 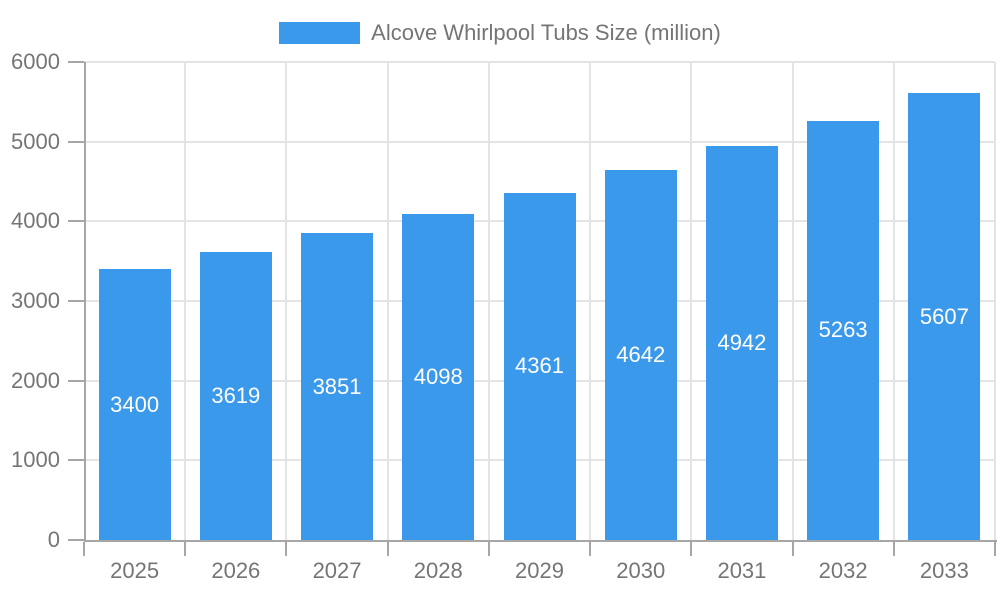 I want to click on bar-value-label: 4361, so click(x=539, y=366).